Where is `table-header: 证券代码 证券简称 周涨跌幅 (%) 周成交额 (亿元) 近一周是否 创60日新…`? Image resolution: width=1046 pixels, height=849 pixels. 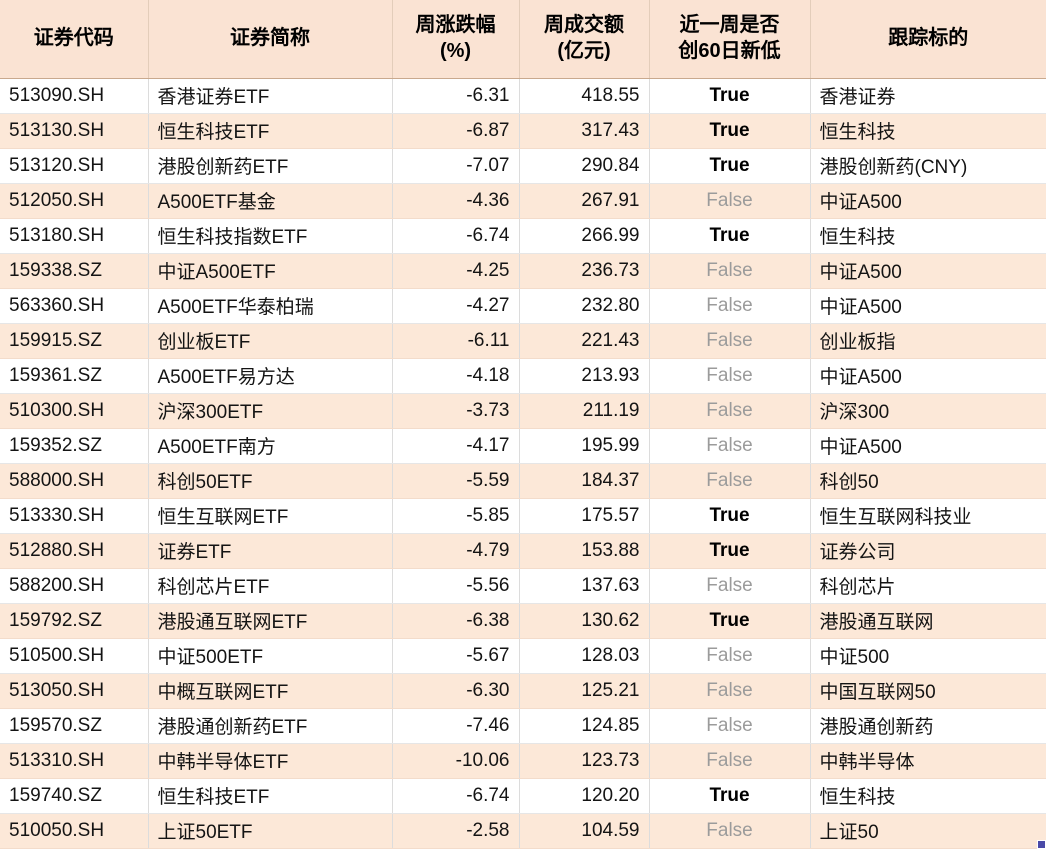 table-header: 证券代码 证券简称 周涨跌幅 (%) 周成交额 (亿元) 近一周是否 创60日新… is located at coordinates (523, 39).